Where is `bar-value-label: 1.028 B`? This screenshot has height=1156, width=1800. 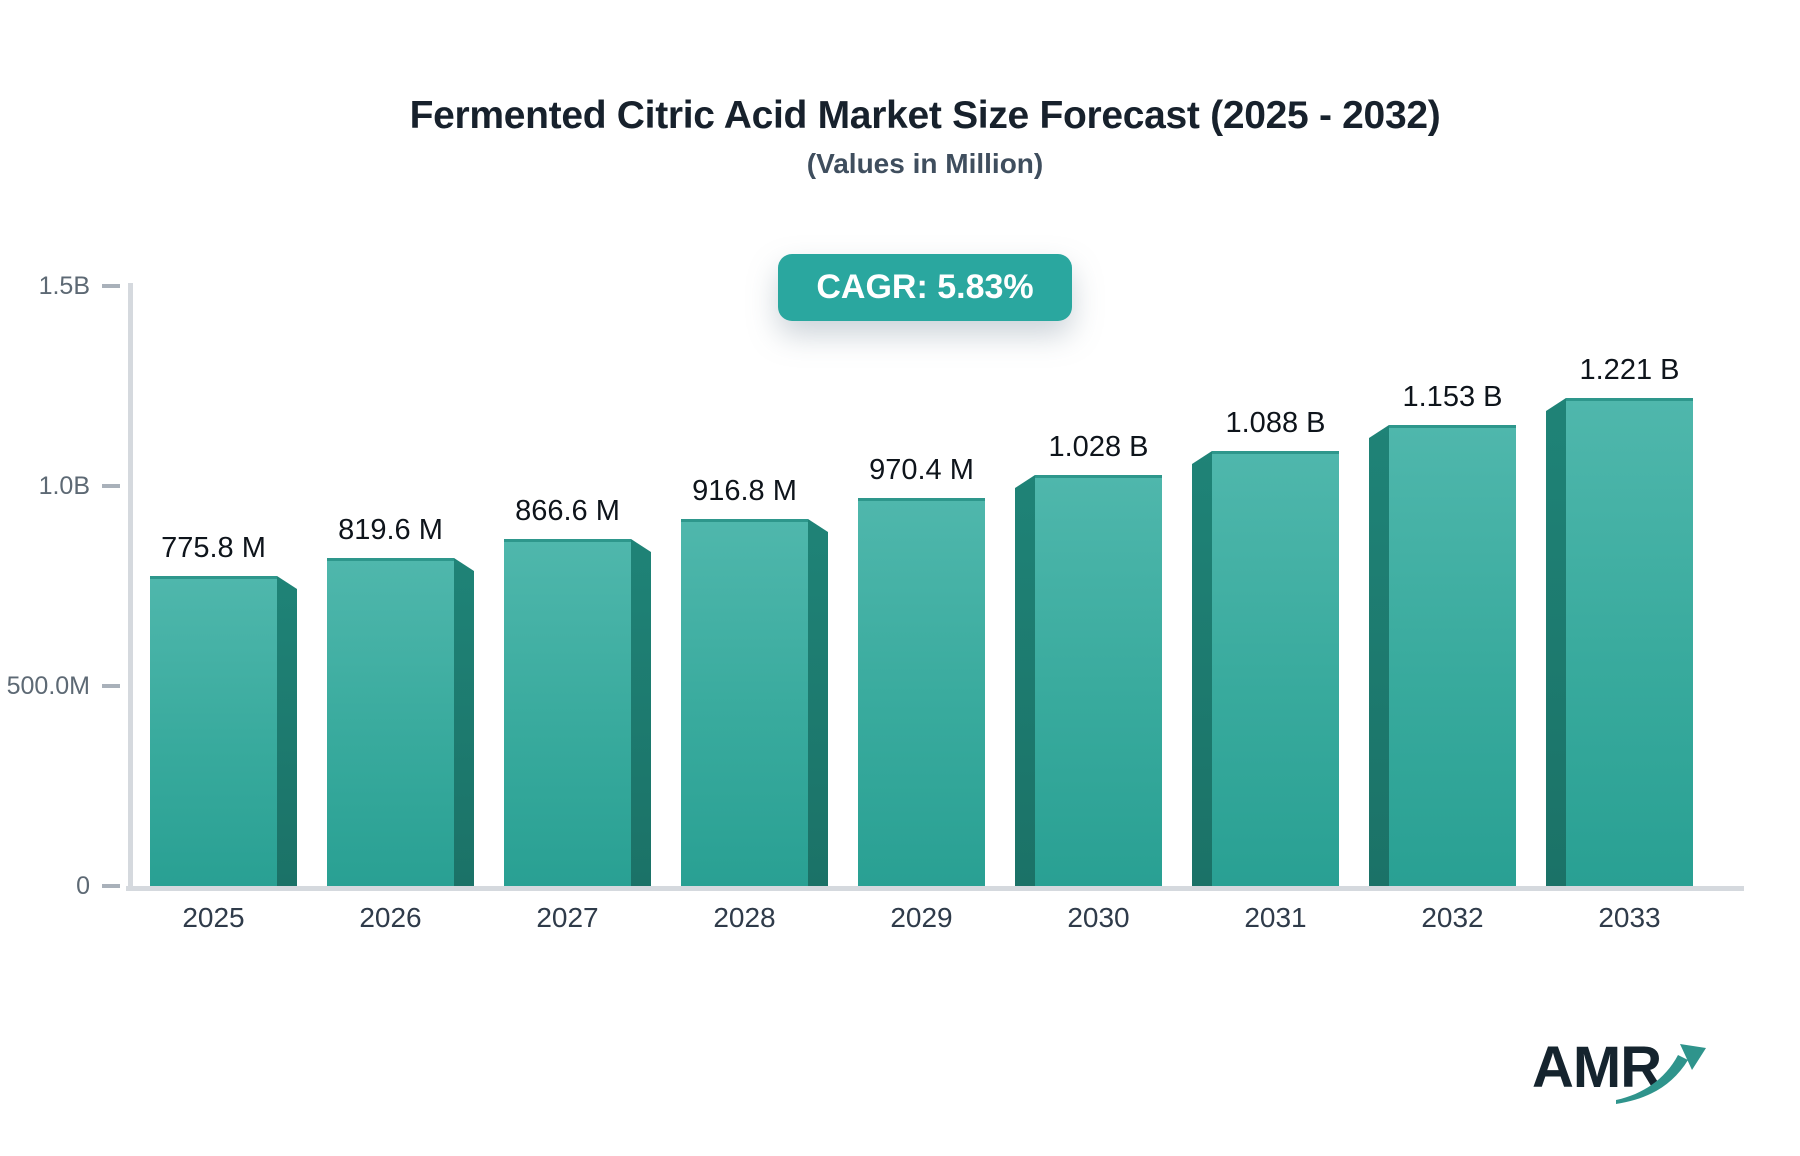 bar-value-label: 1.028 B is located at coordinates (1098, 447).